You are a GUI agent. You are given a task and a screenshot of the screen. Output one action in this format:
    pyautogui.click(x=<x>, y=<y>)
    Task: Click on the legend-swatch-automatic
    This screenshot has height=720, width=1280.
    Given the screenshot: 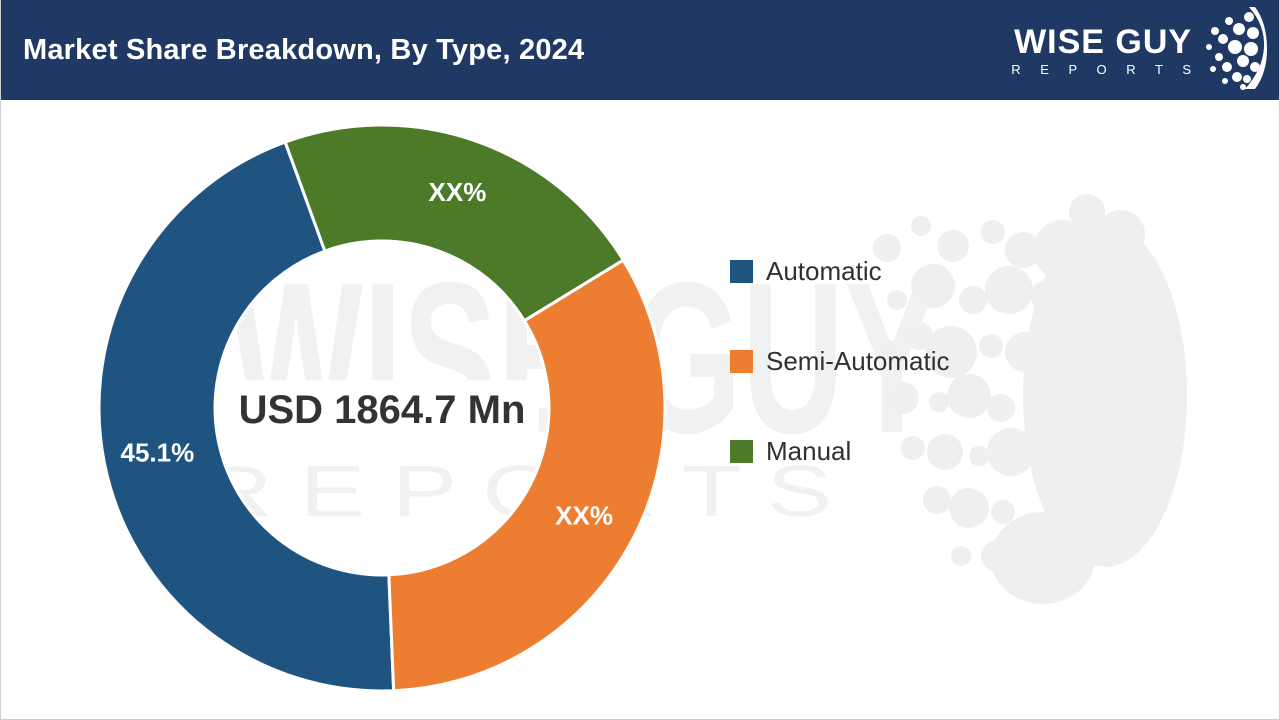 What is the action you would take?
    pyautogui.click(x=741, y=271)
    